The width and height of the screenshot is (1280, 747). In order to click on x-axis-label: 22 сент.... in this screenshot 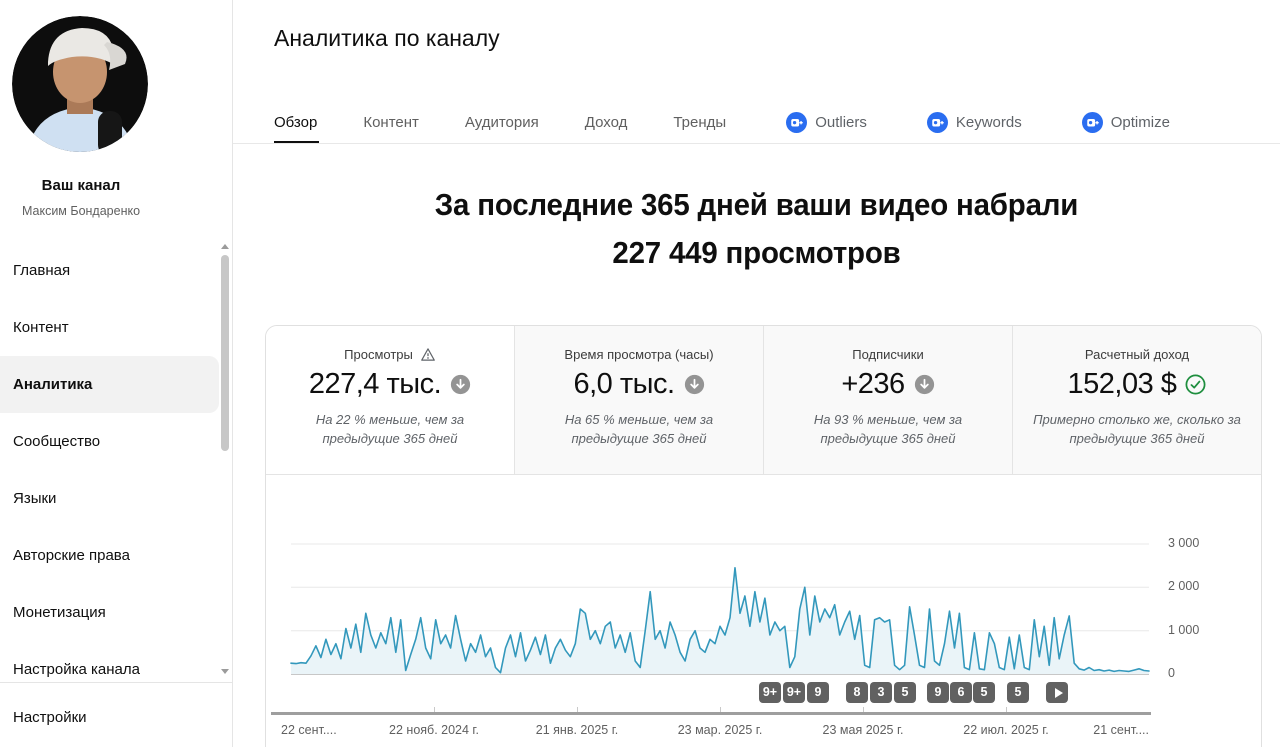, I will do `click(309, 730)`.